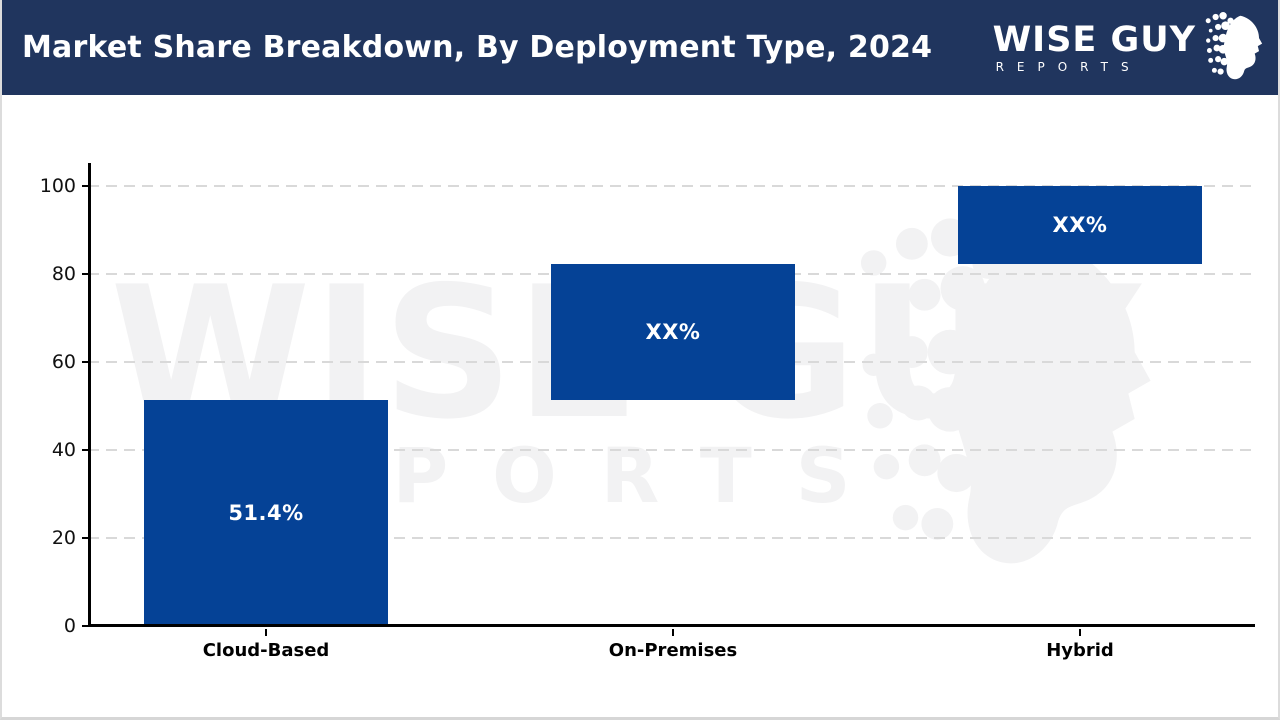 This screenshot has height=720, width=1280. What do you see at coordinates (671, 625) in the screenshot?
I see `x-axis-line` at bounding box center [671, 625].